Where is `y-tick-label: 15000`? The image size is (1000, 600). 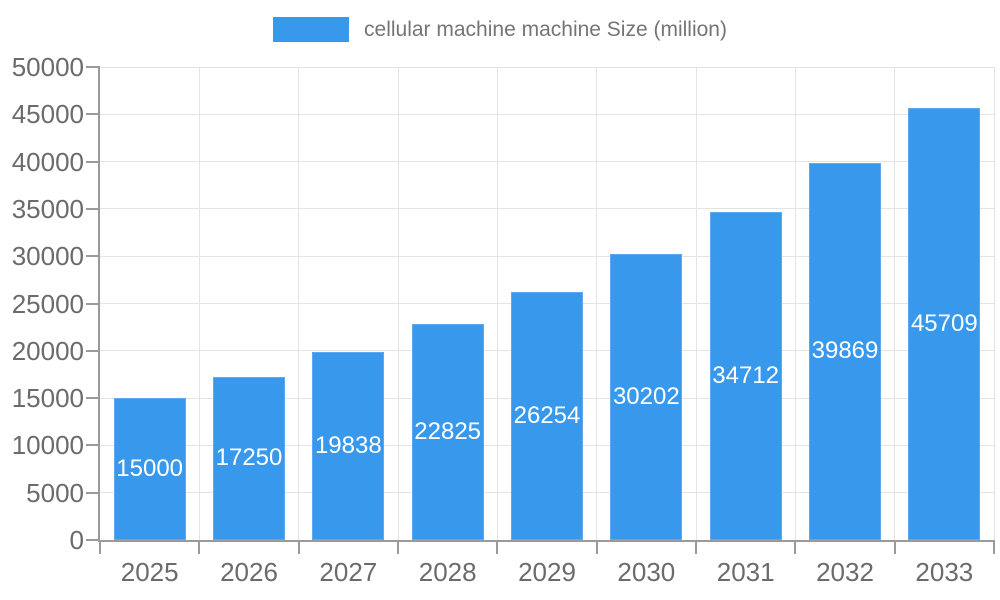 y-tick-label: 15000 is located at coordinates (47, 398).